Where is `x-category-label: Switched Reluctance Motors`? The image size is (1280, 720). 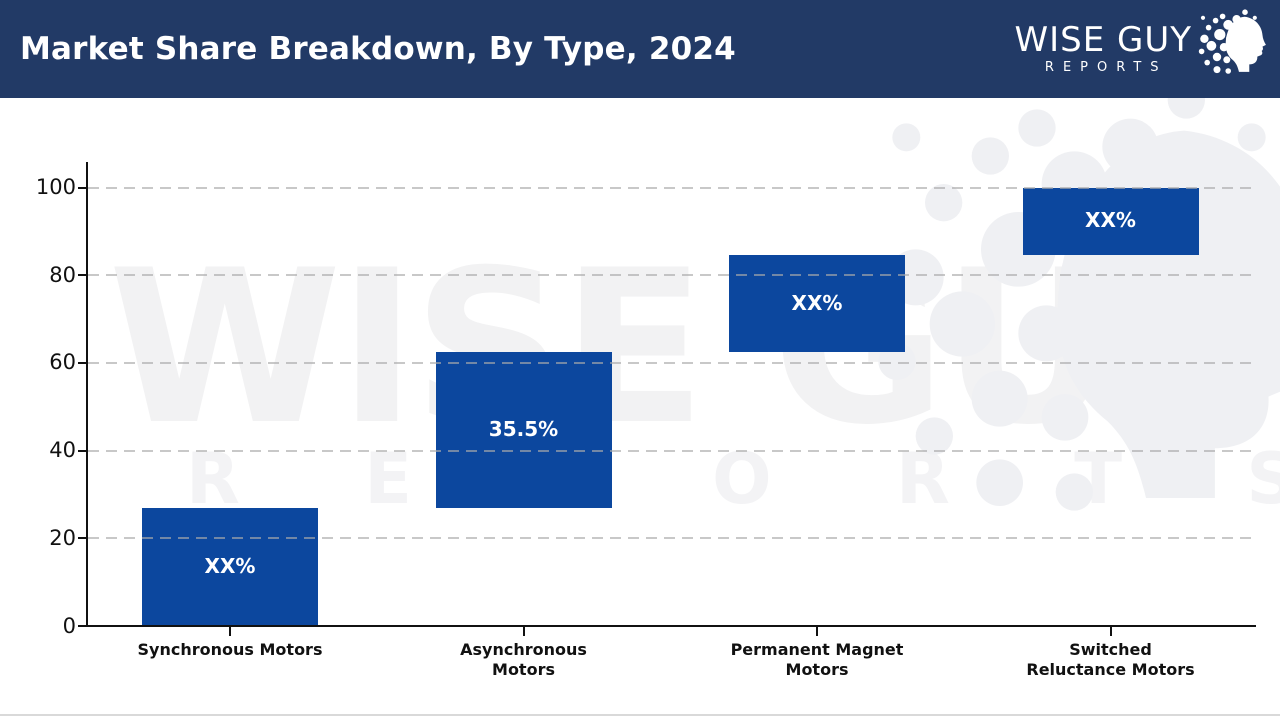
x-category-label: Switched Reluctance Motors is located at coordinates (1110, 659).